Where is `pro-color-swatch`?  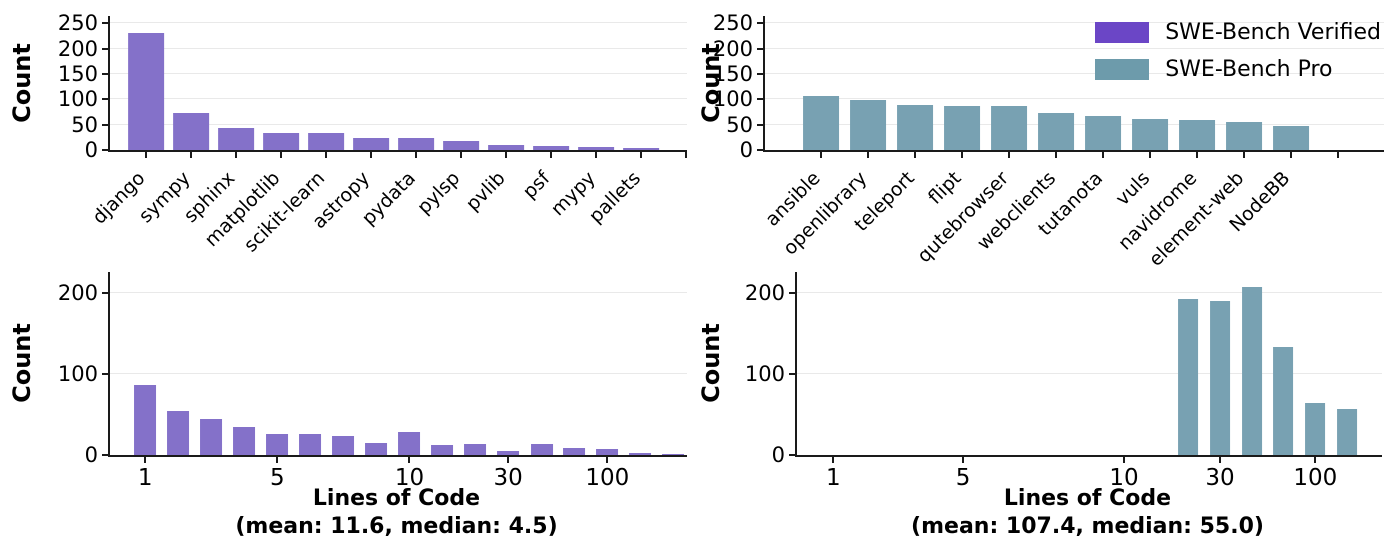 pro-color-swatch is located at coordinates (1122, 69).